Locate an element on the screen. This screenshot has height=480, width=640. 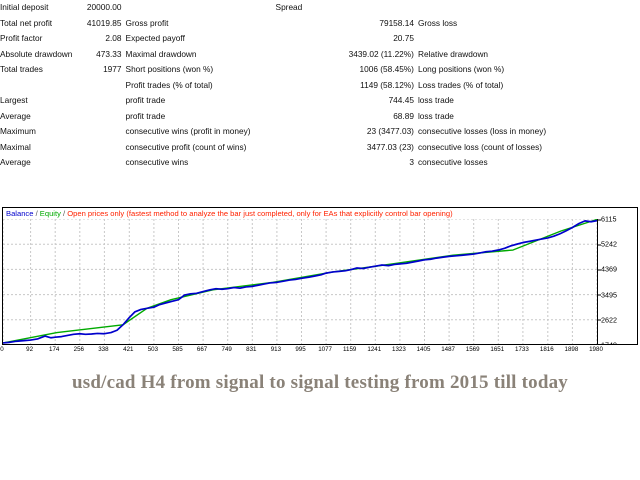
x-axis-tick-label: 831 is located at coordinates (251, 349).